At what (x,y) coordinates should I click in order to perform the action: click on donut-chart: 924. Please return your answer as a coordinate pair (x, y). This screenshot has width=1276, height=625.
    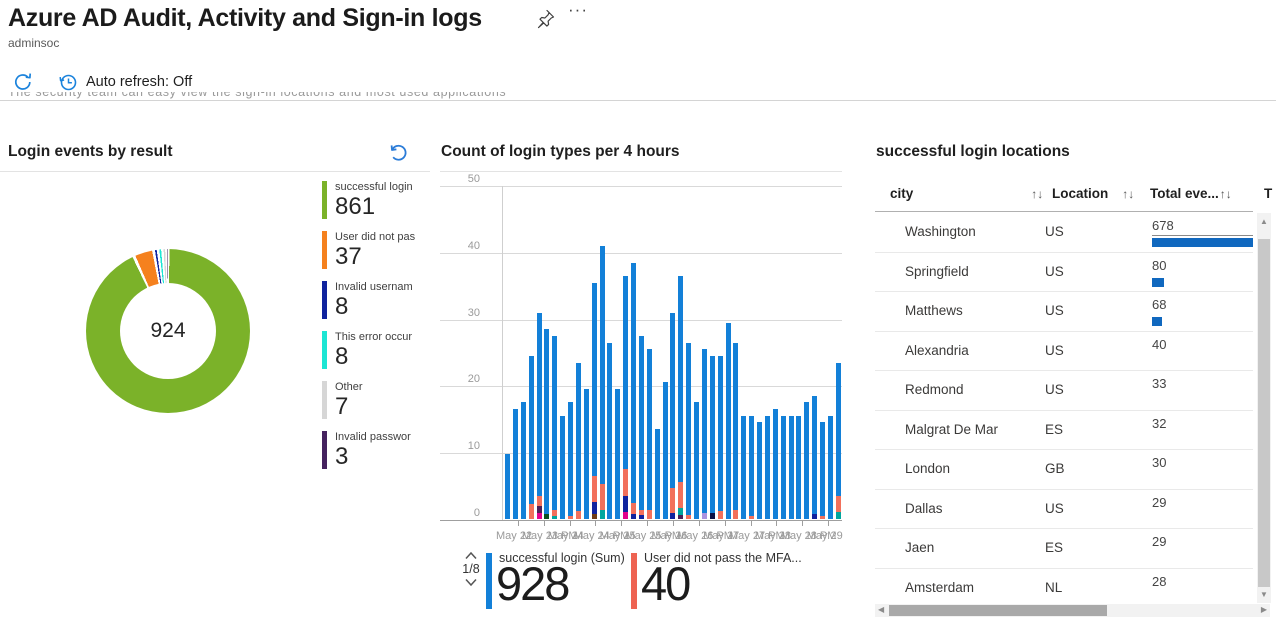
    Looking at the image, I should click on (168, 331).